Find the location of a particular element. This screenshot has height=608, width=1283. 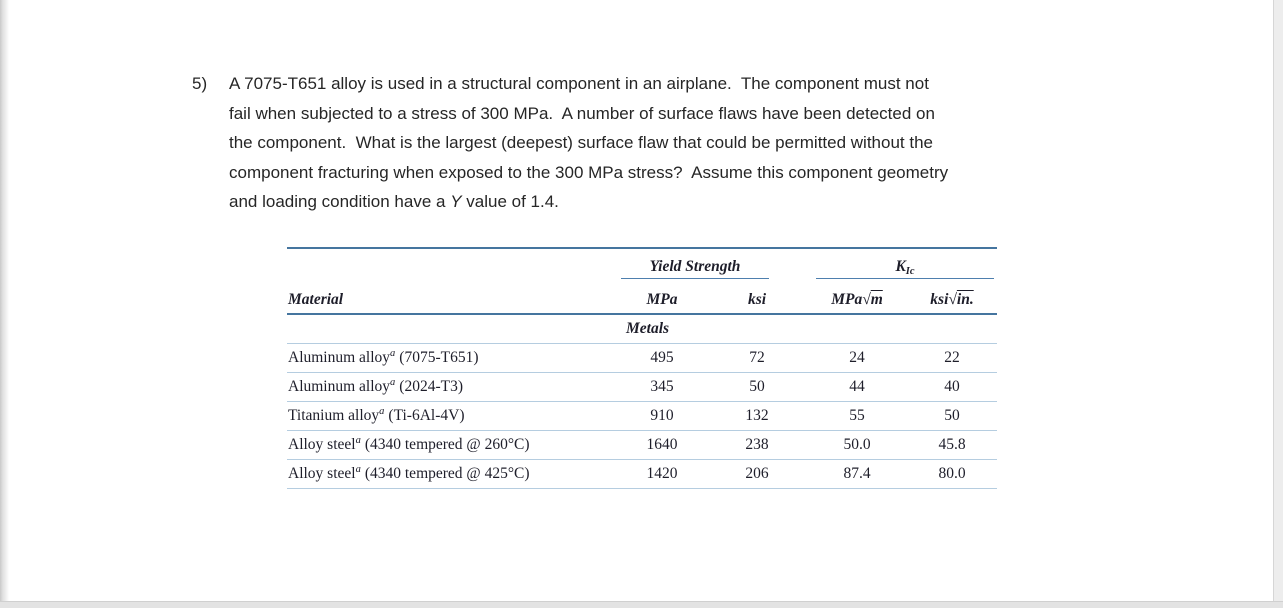

kic-label: KIc is located at coordinates (905, 268).